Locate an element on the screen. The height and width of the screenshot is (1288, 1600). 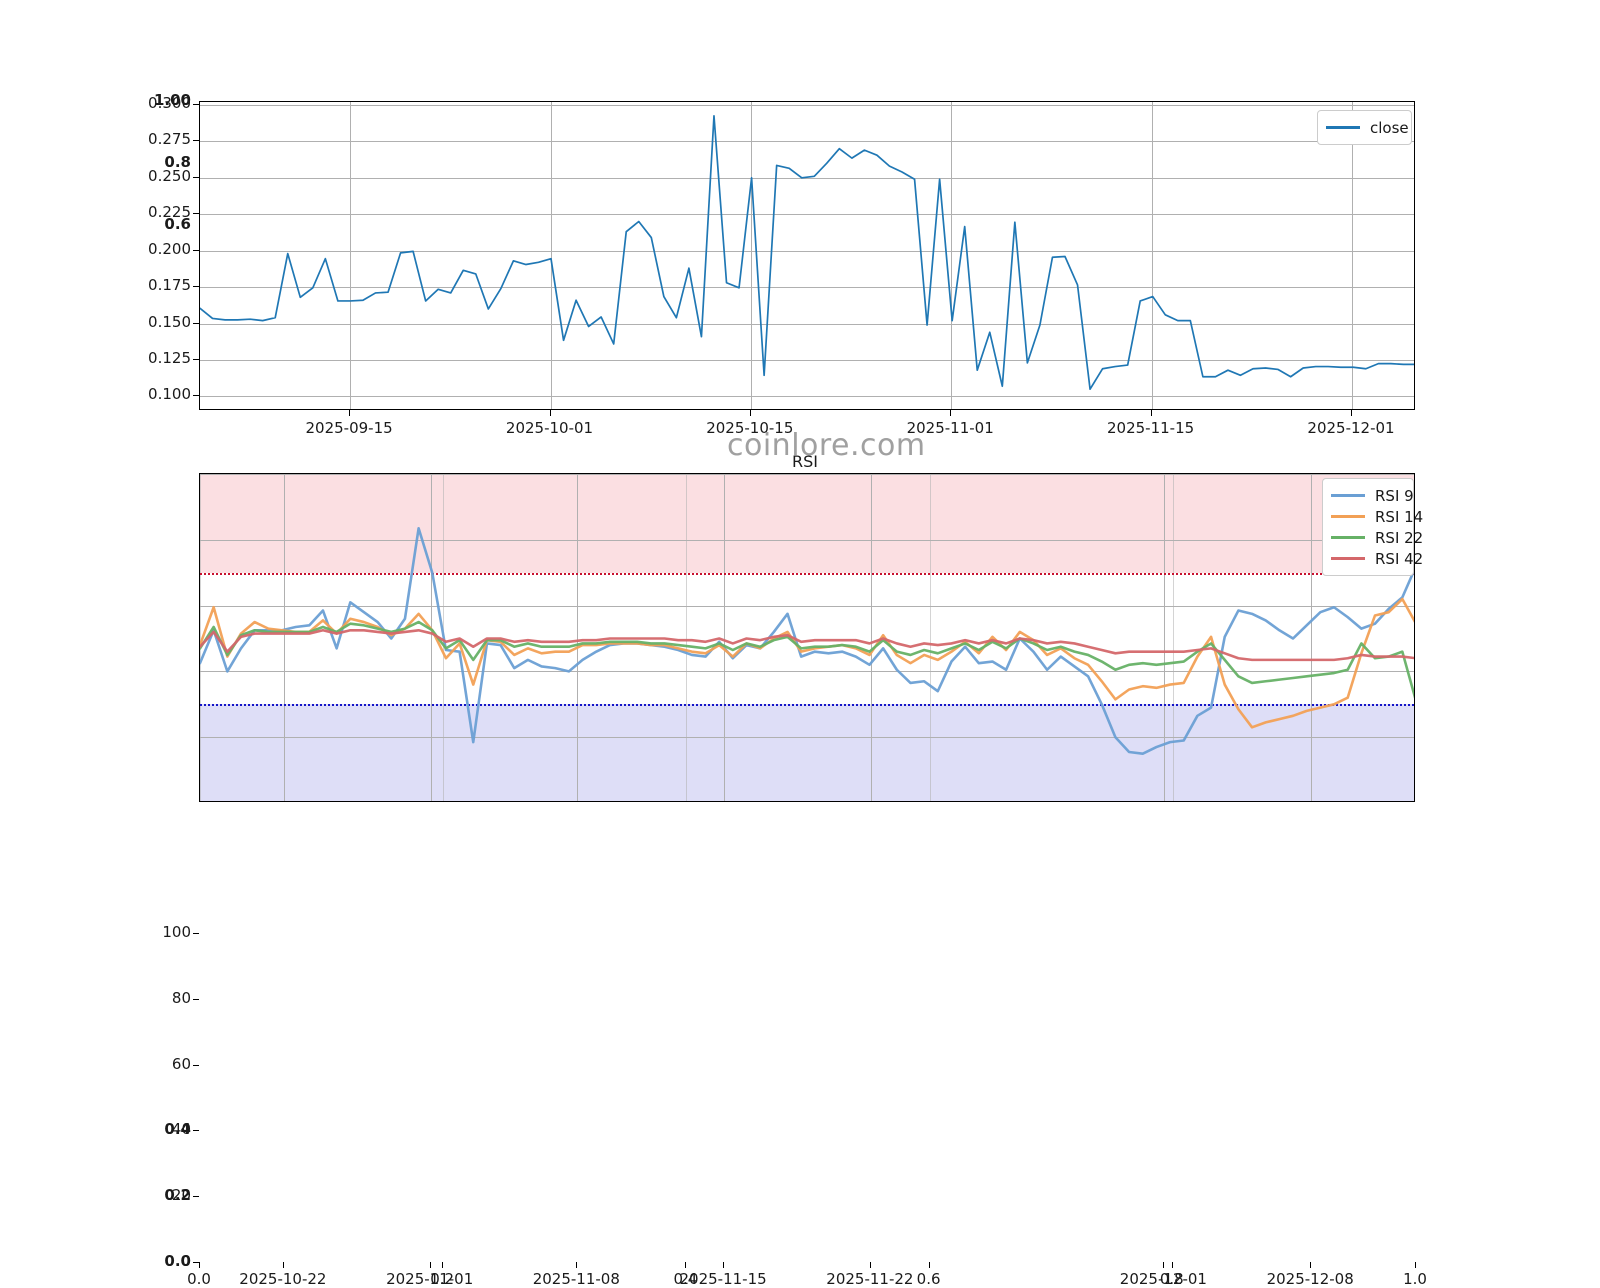
coinlore-watermark: coinlore.com is located at coordinates (826, 445).